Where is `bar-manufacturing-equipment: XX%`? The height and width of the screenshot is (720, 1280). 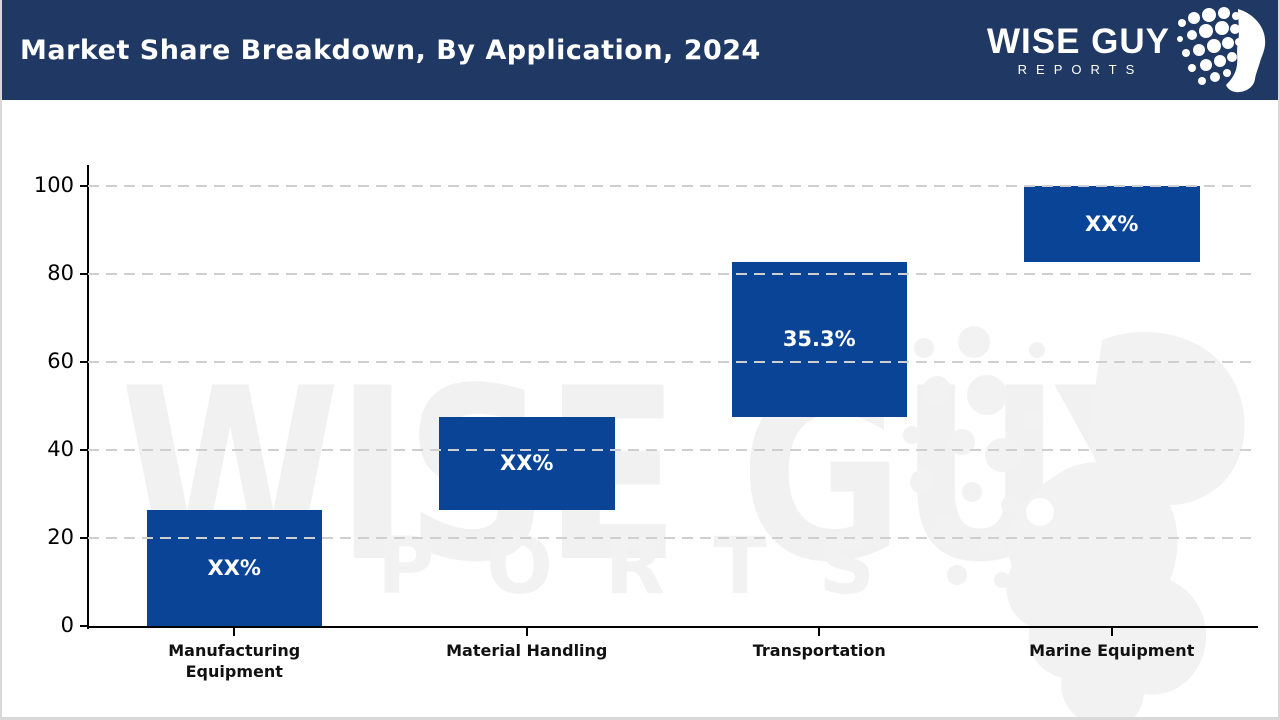
bar-manufacturing-equipment: XX% is located at coordinates (234, 567).